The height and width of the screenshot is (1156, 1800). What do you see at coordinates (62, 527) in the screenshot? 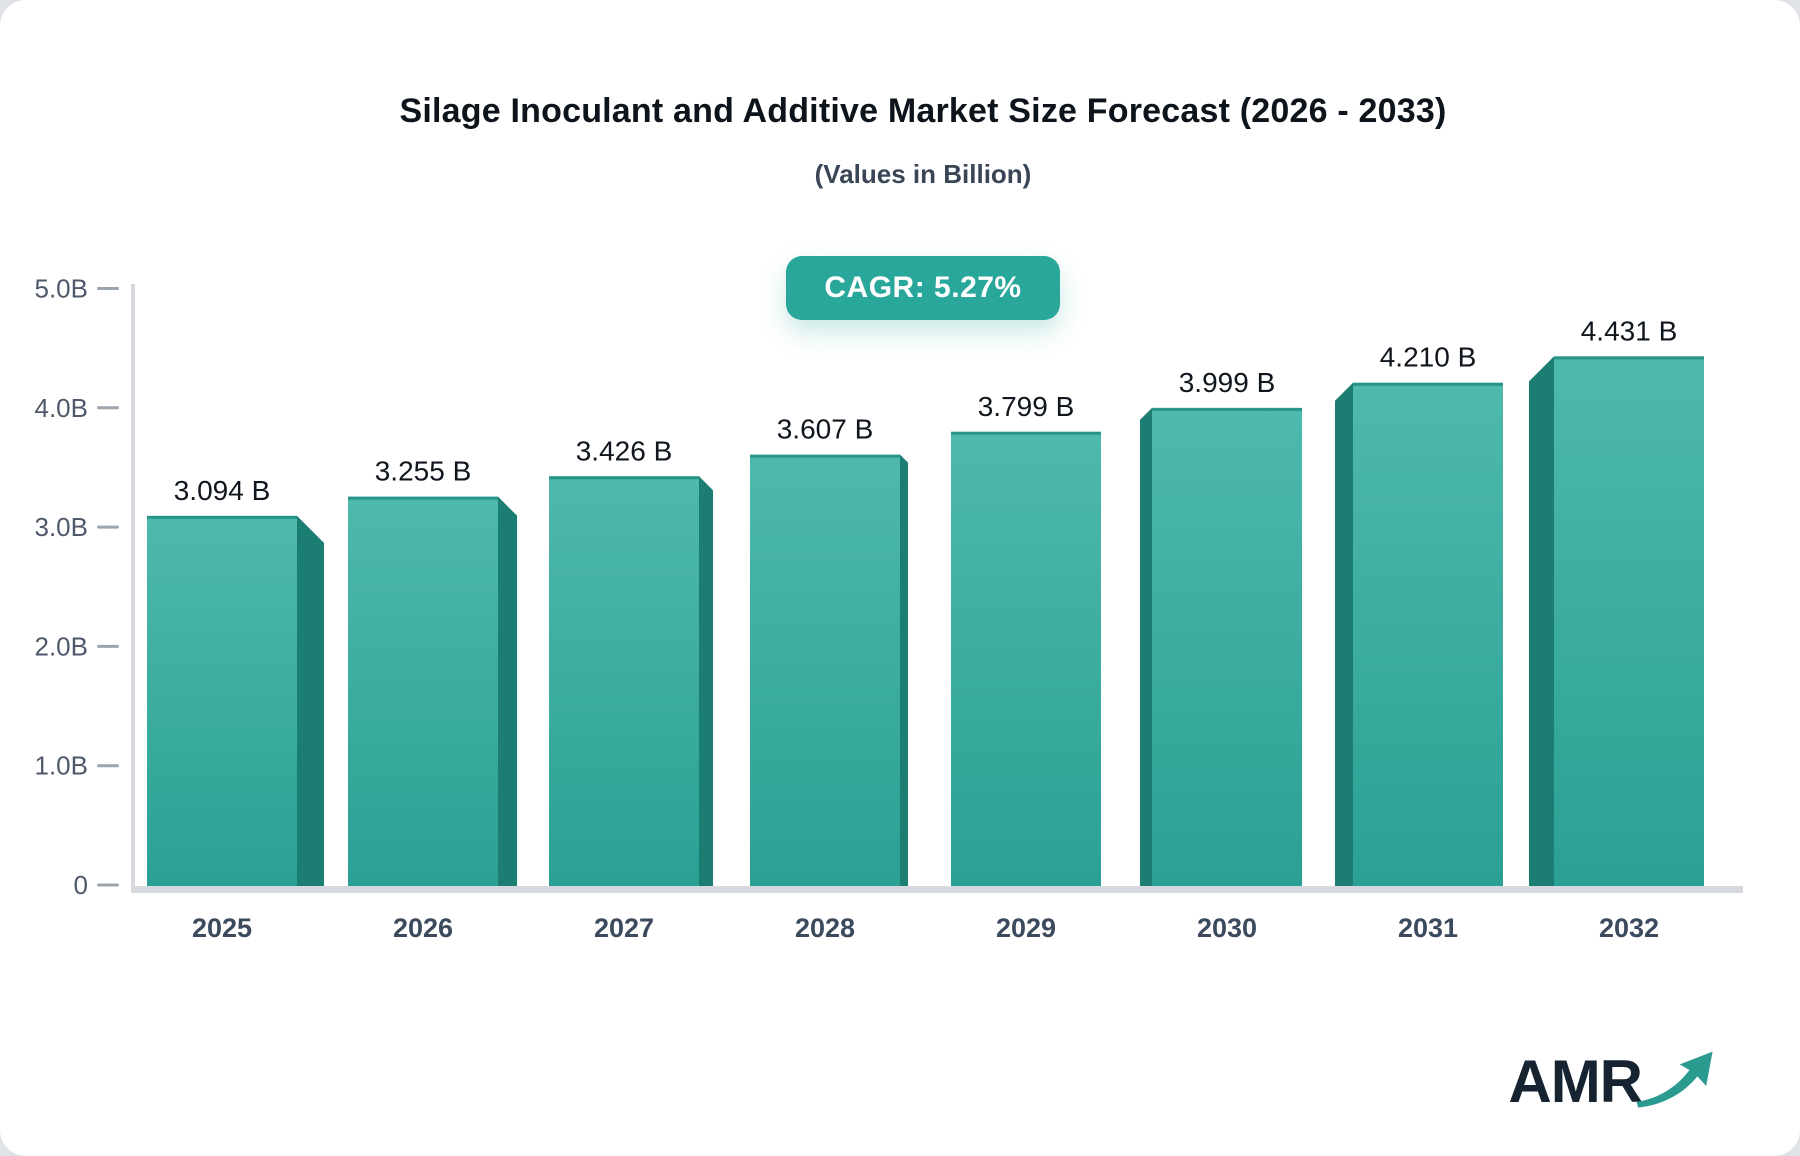
I see `y-tick-label: 3.0B` at bounding box center [62, 527].